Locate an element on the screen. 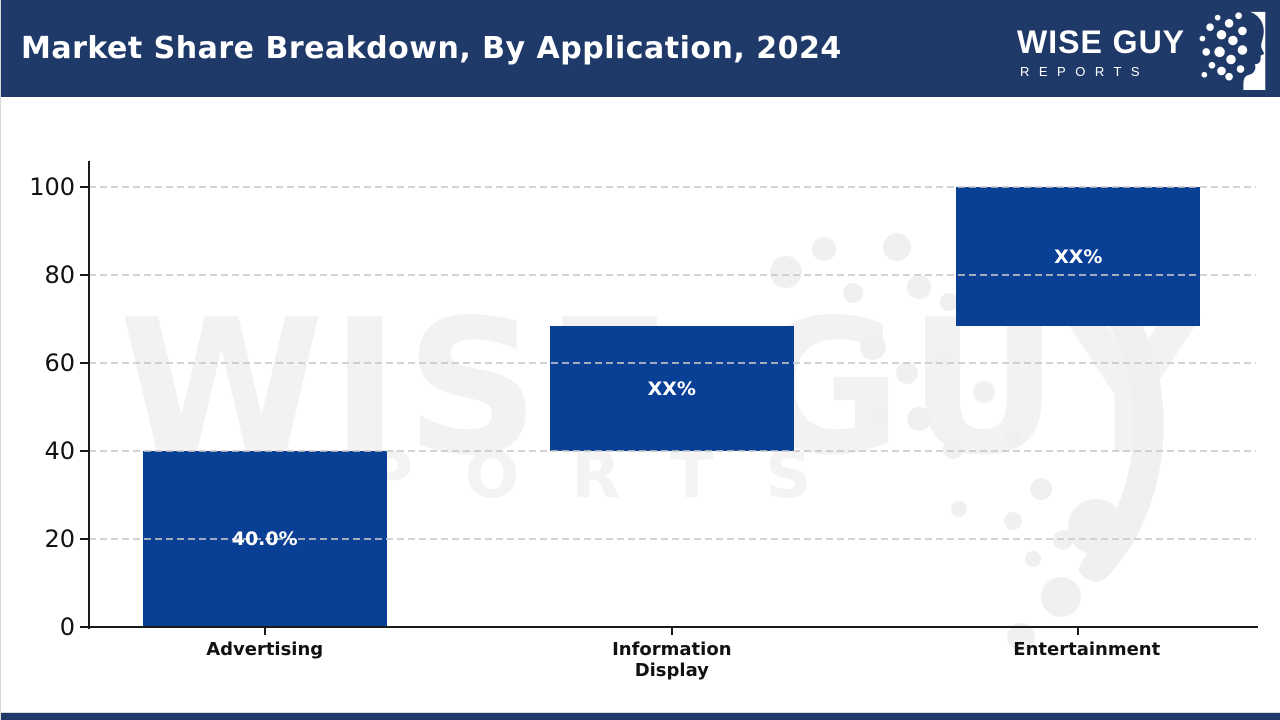  bar-value-label-advertising: 40.0% is located at coordinates (264, 539).